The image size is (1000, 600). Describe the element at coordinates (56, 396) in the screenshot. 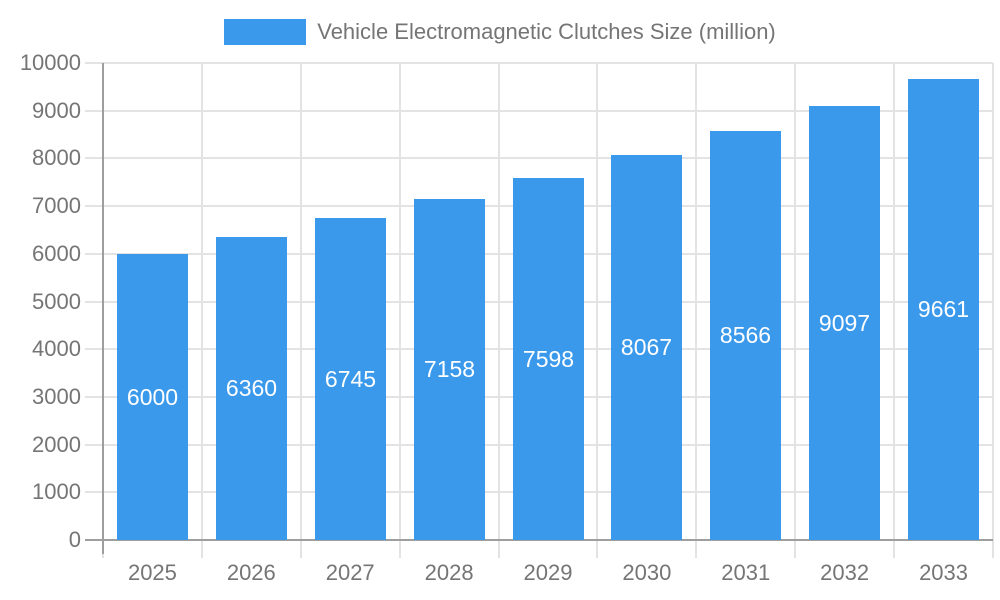

I see `y-tick-label: 3000` at that location.